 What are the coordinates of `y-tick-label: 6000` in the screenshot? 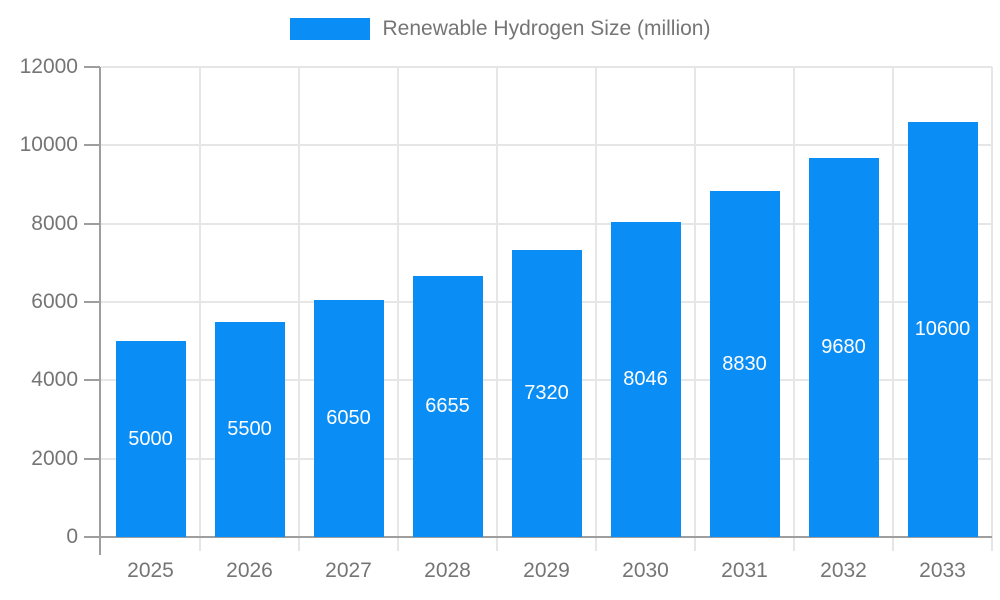 It's located at (54, 301).